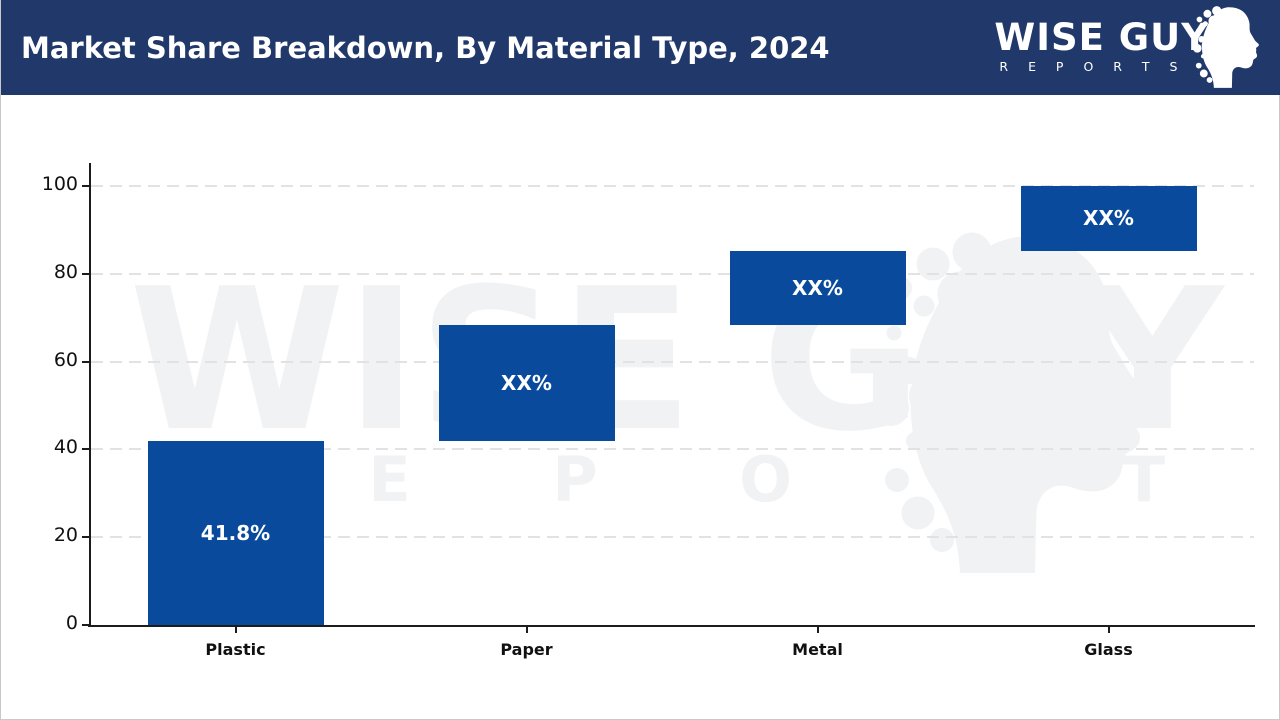 Image resolution: width=1280 pixels, height=720 pixels. What do you see at coordinates (1101, 37) in the screenshot?
I see `logo-wordmark: WISE GUY` at bounding box center [1101, 37].